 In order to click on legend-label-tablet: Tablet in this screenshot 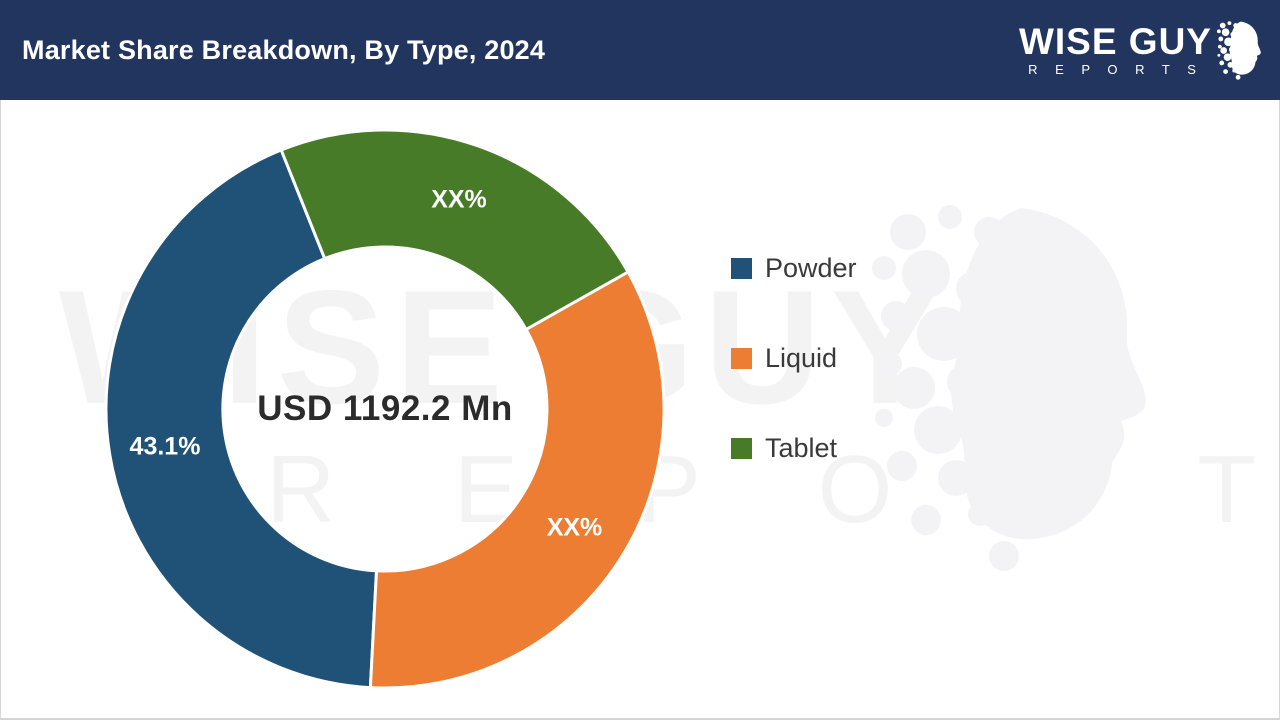, I will do `click(801, 447)`.